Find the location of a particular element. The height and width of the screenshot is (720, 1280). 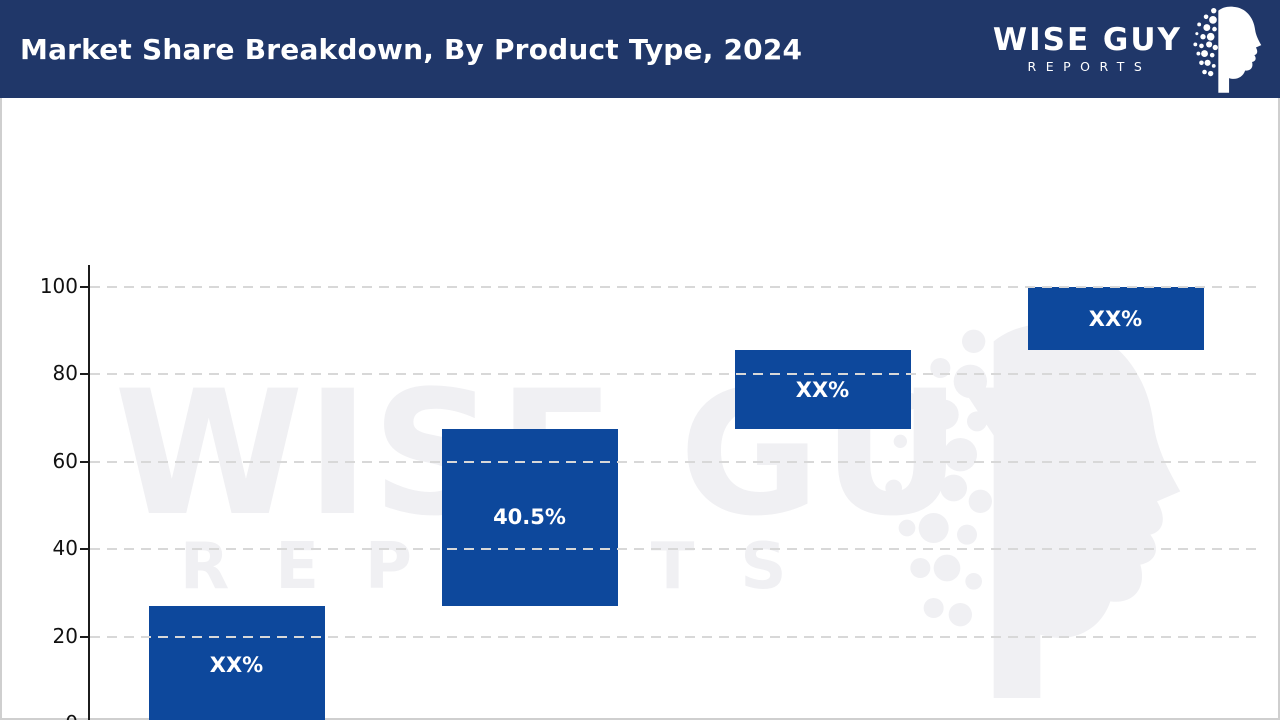

y-tick-label: 40 is located at coordinates (65, 548).